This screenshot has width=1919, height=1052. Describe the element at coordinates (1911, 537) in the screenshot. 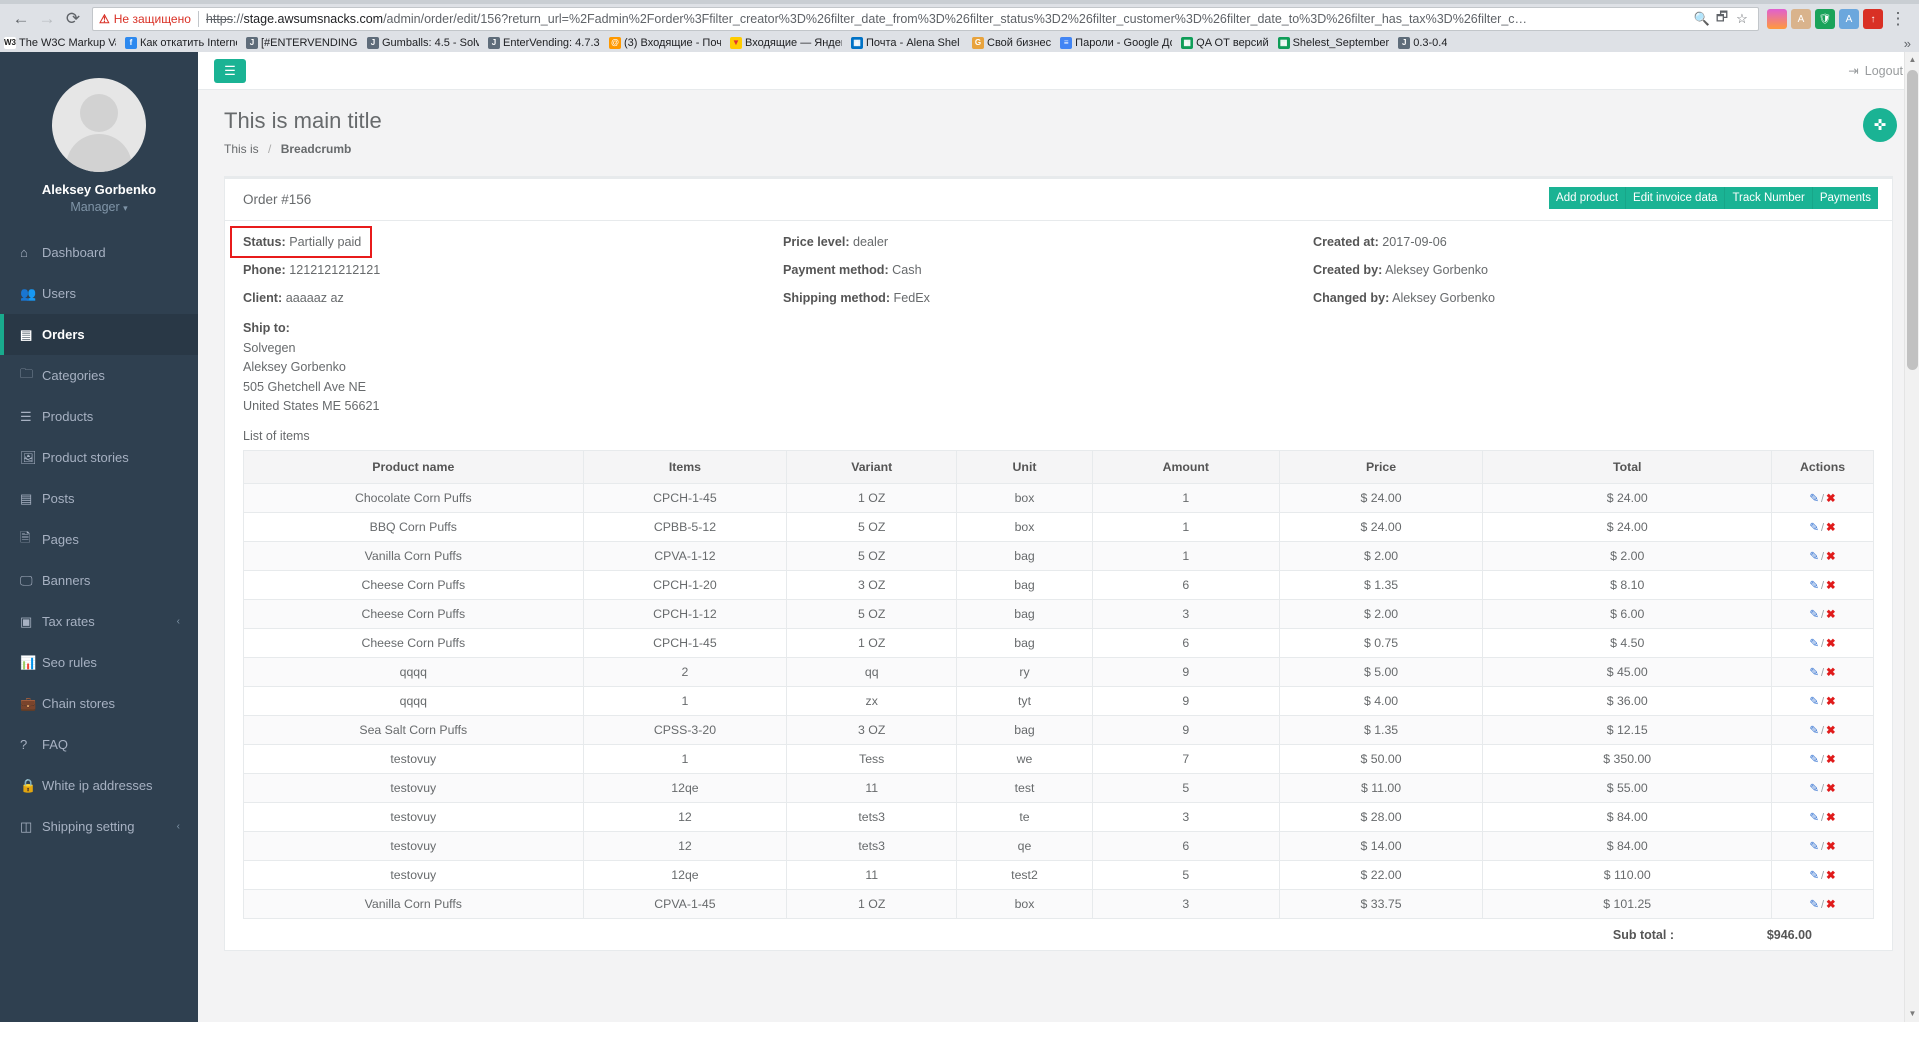

I see `vertical-scrollbar: ▲ ▼` at that location.